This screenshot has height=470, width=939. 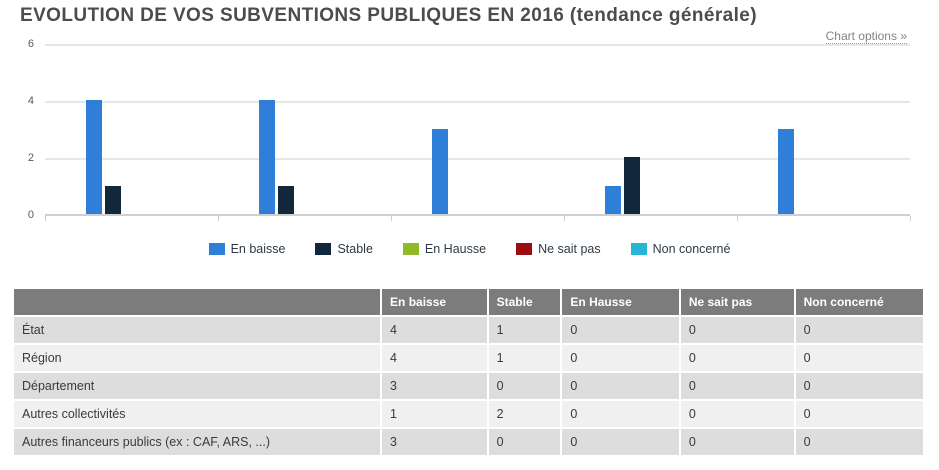 What do you see at coordinates (435, 303) in the screenshot?
I see `column-header: En baisse` at bounding box center [435, 303].